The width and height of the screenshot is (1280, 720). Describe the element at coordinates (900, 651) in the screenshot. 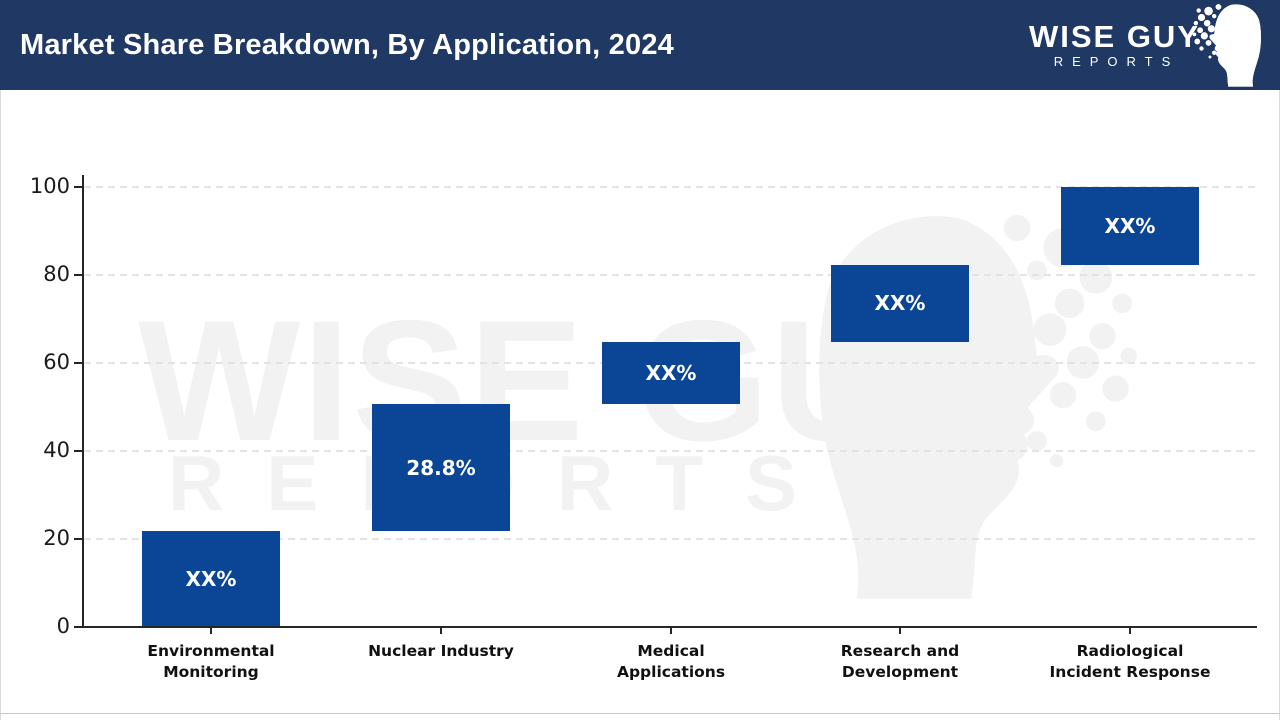

I see `category-label-line: Research and` at that location.